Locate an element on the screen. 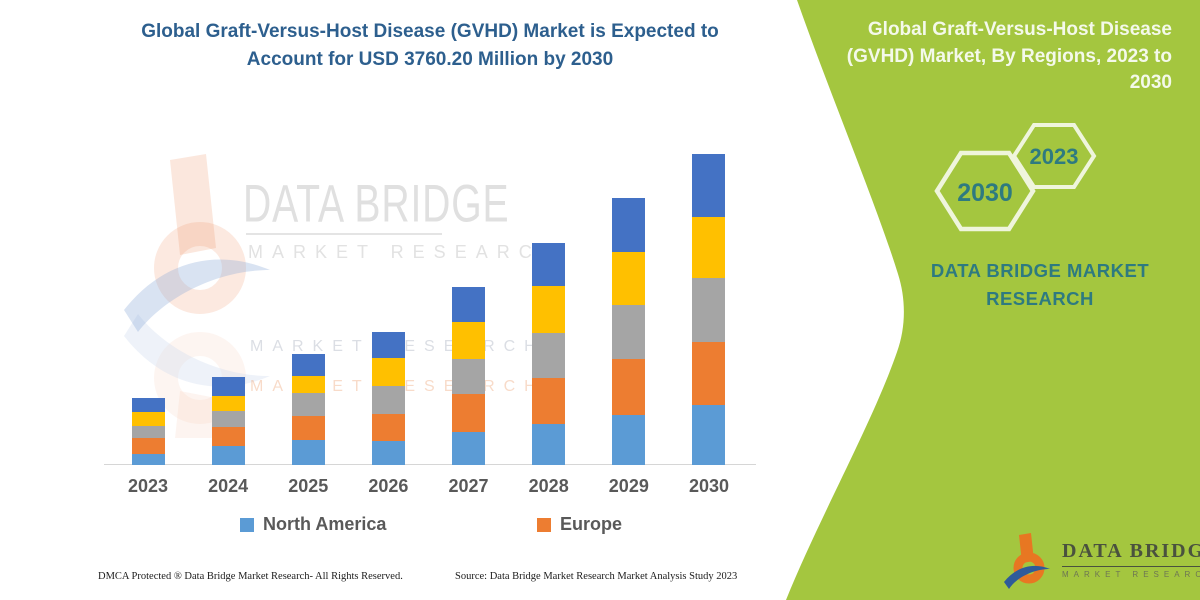 The width and height of the screenshot is (1200, 600). segment-2024-europe is located at coordinates (228, 436).